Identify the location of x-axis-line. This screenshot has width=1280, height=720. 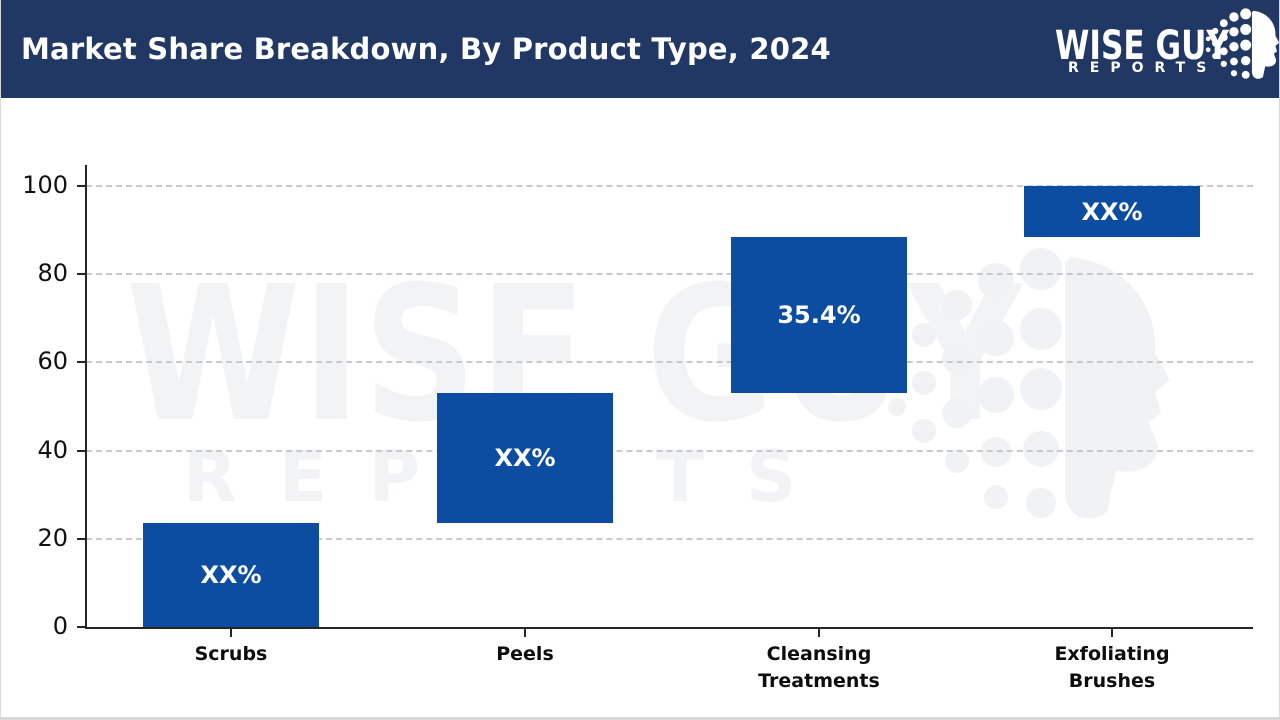
(669, 628).